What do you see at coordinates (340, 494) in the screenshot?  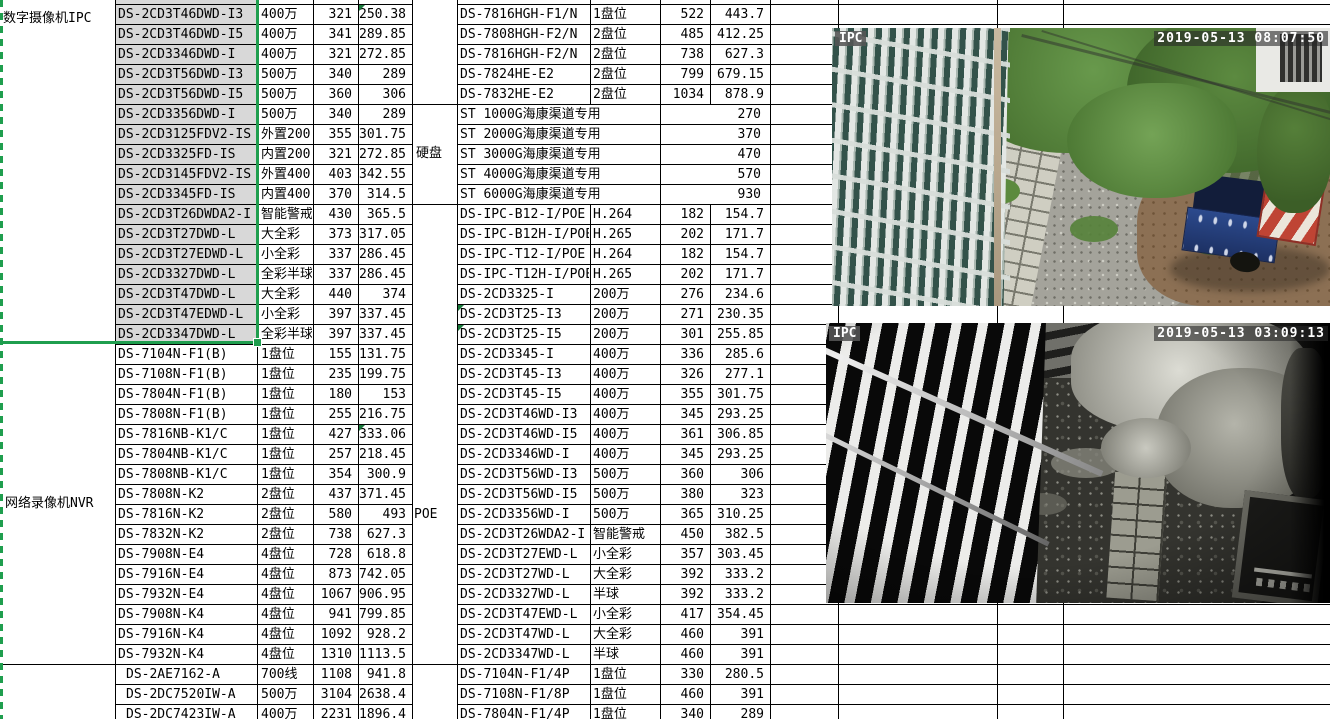 I see `cell-price-dealer: 437` at bounding box center [340, 494].